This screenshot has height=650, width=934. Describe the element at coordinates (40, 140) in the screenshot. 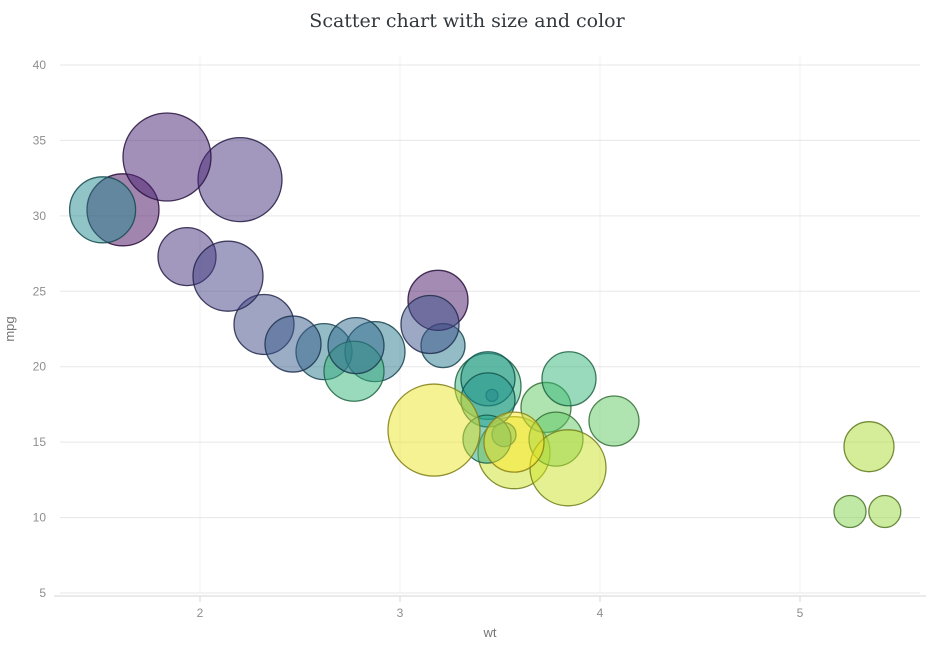

I see `y-tick-label: 35` at that location.